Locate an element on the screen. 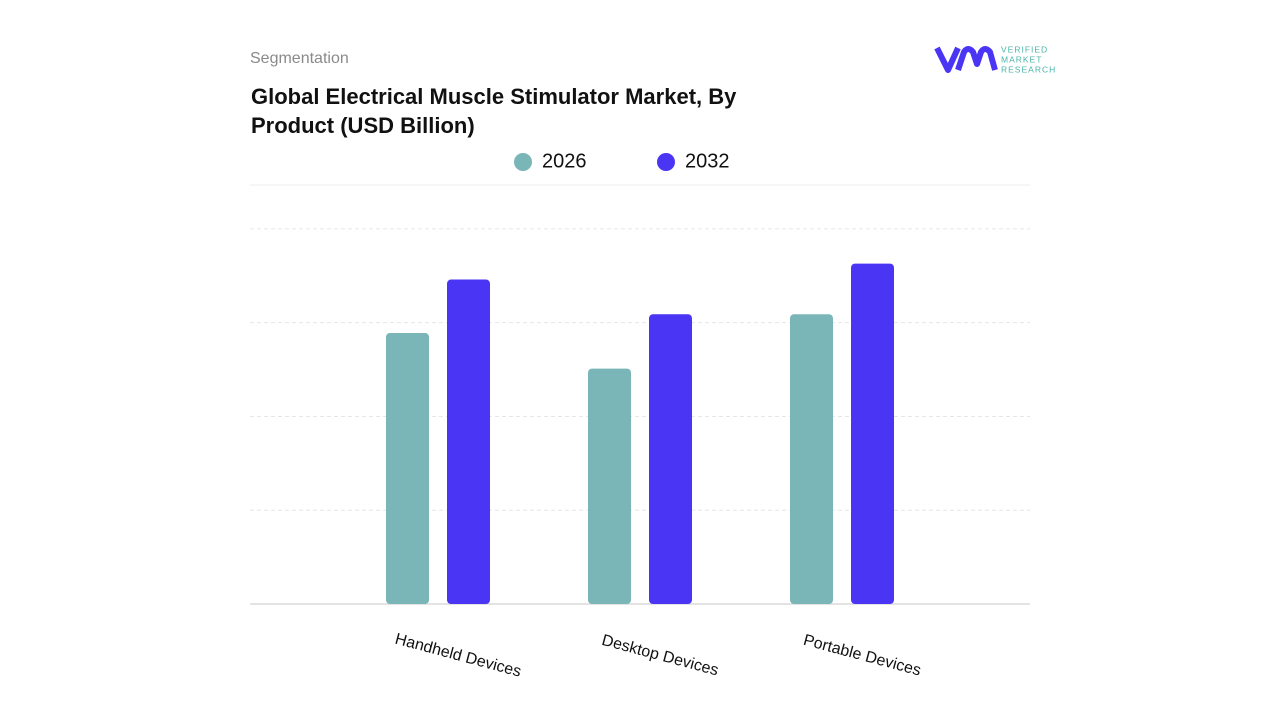 The width and height of the screenshot is (1280, 720). x-tick-label: Desktop Devices is located at coordinates (660, 656).